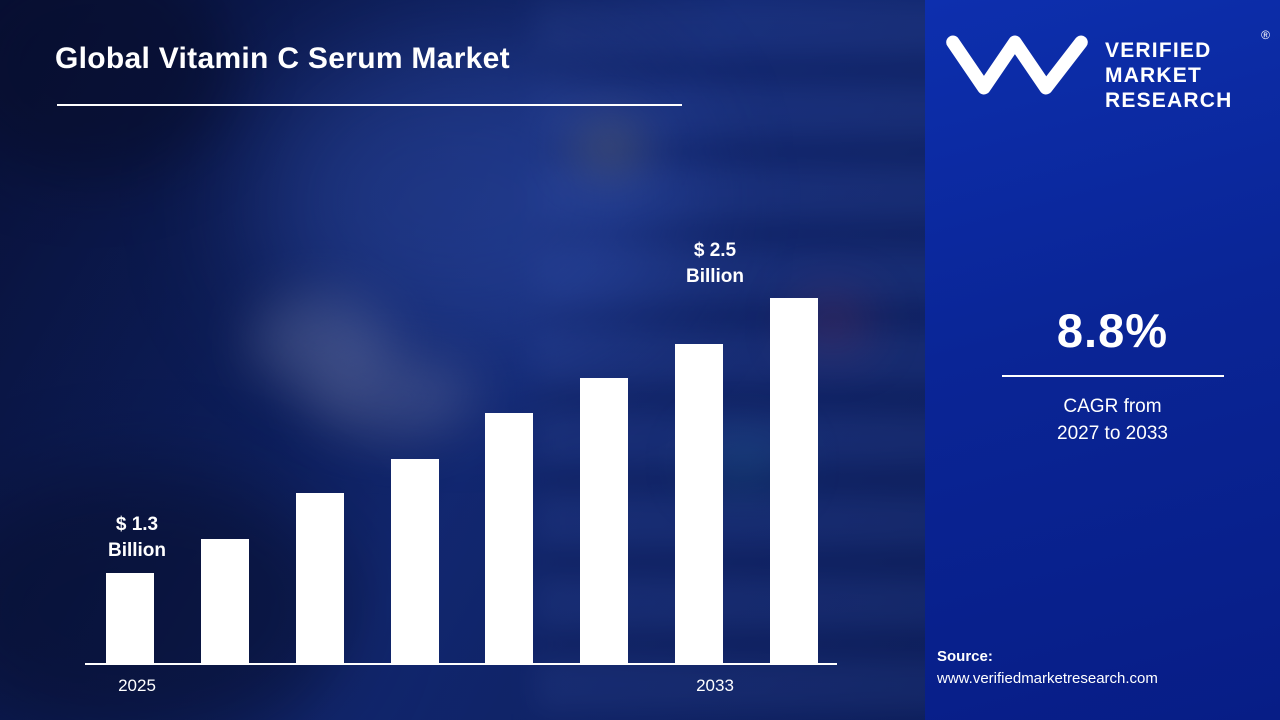  I want to click on brand-word-3: RESEARCH, so click(1169, 100).